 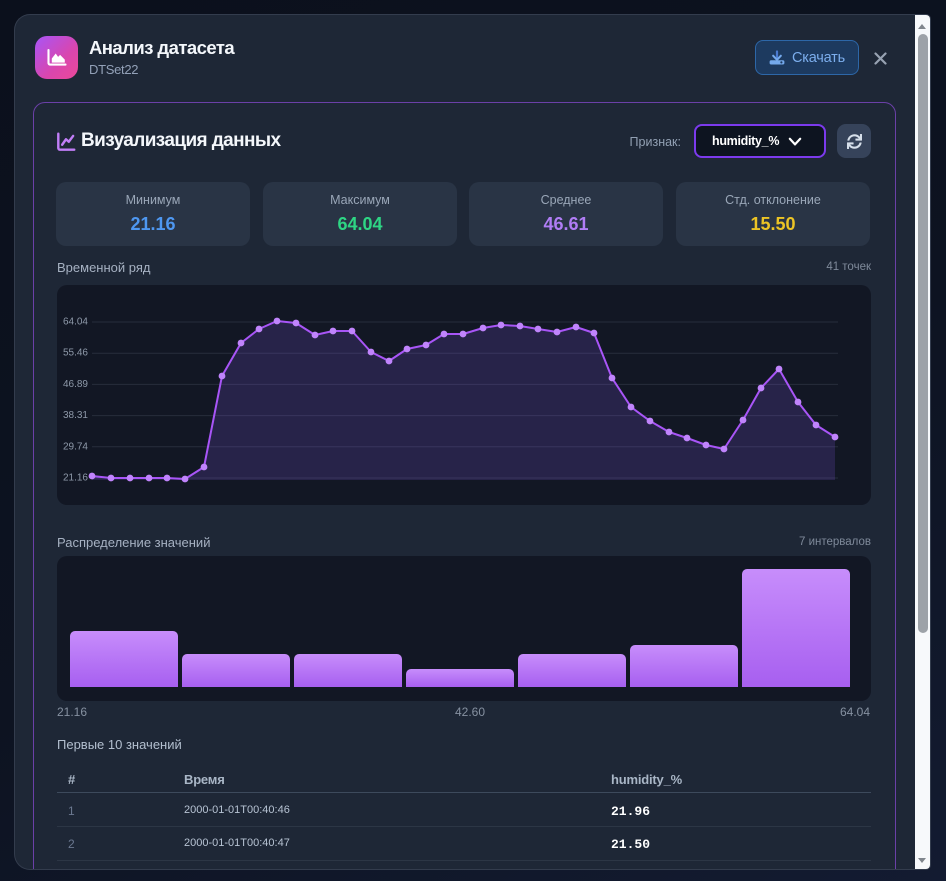 I want to click on svg-text: 29.74, so click(x=75, y=446).